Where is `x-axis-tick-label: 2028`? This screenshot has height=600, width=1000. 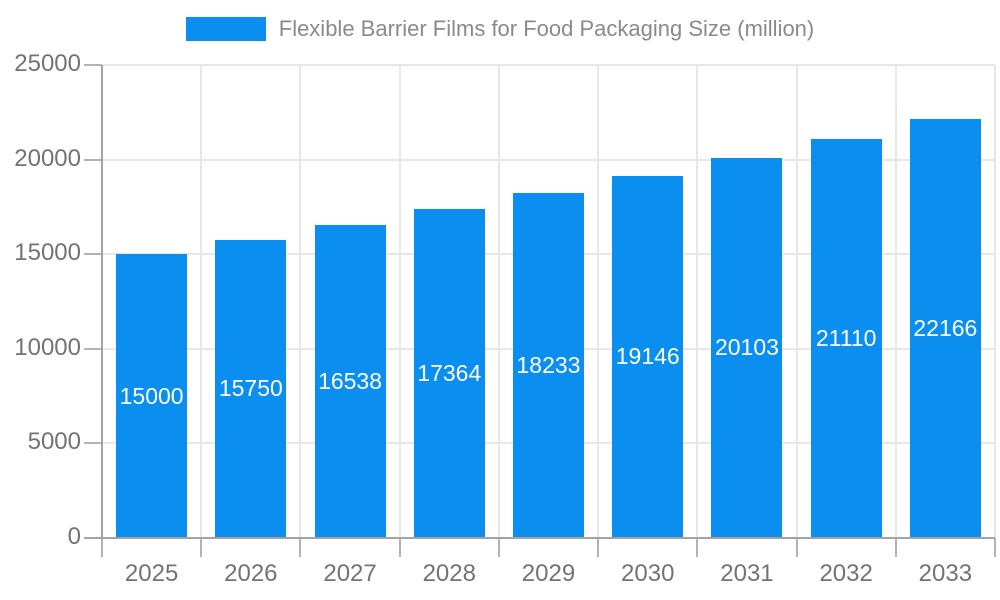 x-axis-tick-label: 2028 is located at coordinates (449, 573).